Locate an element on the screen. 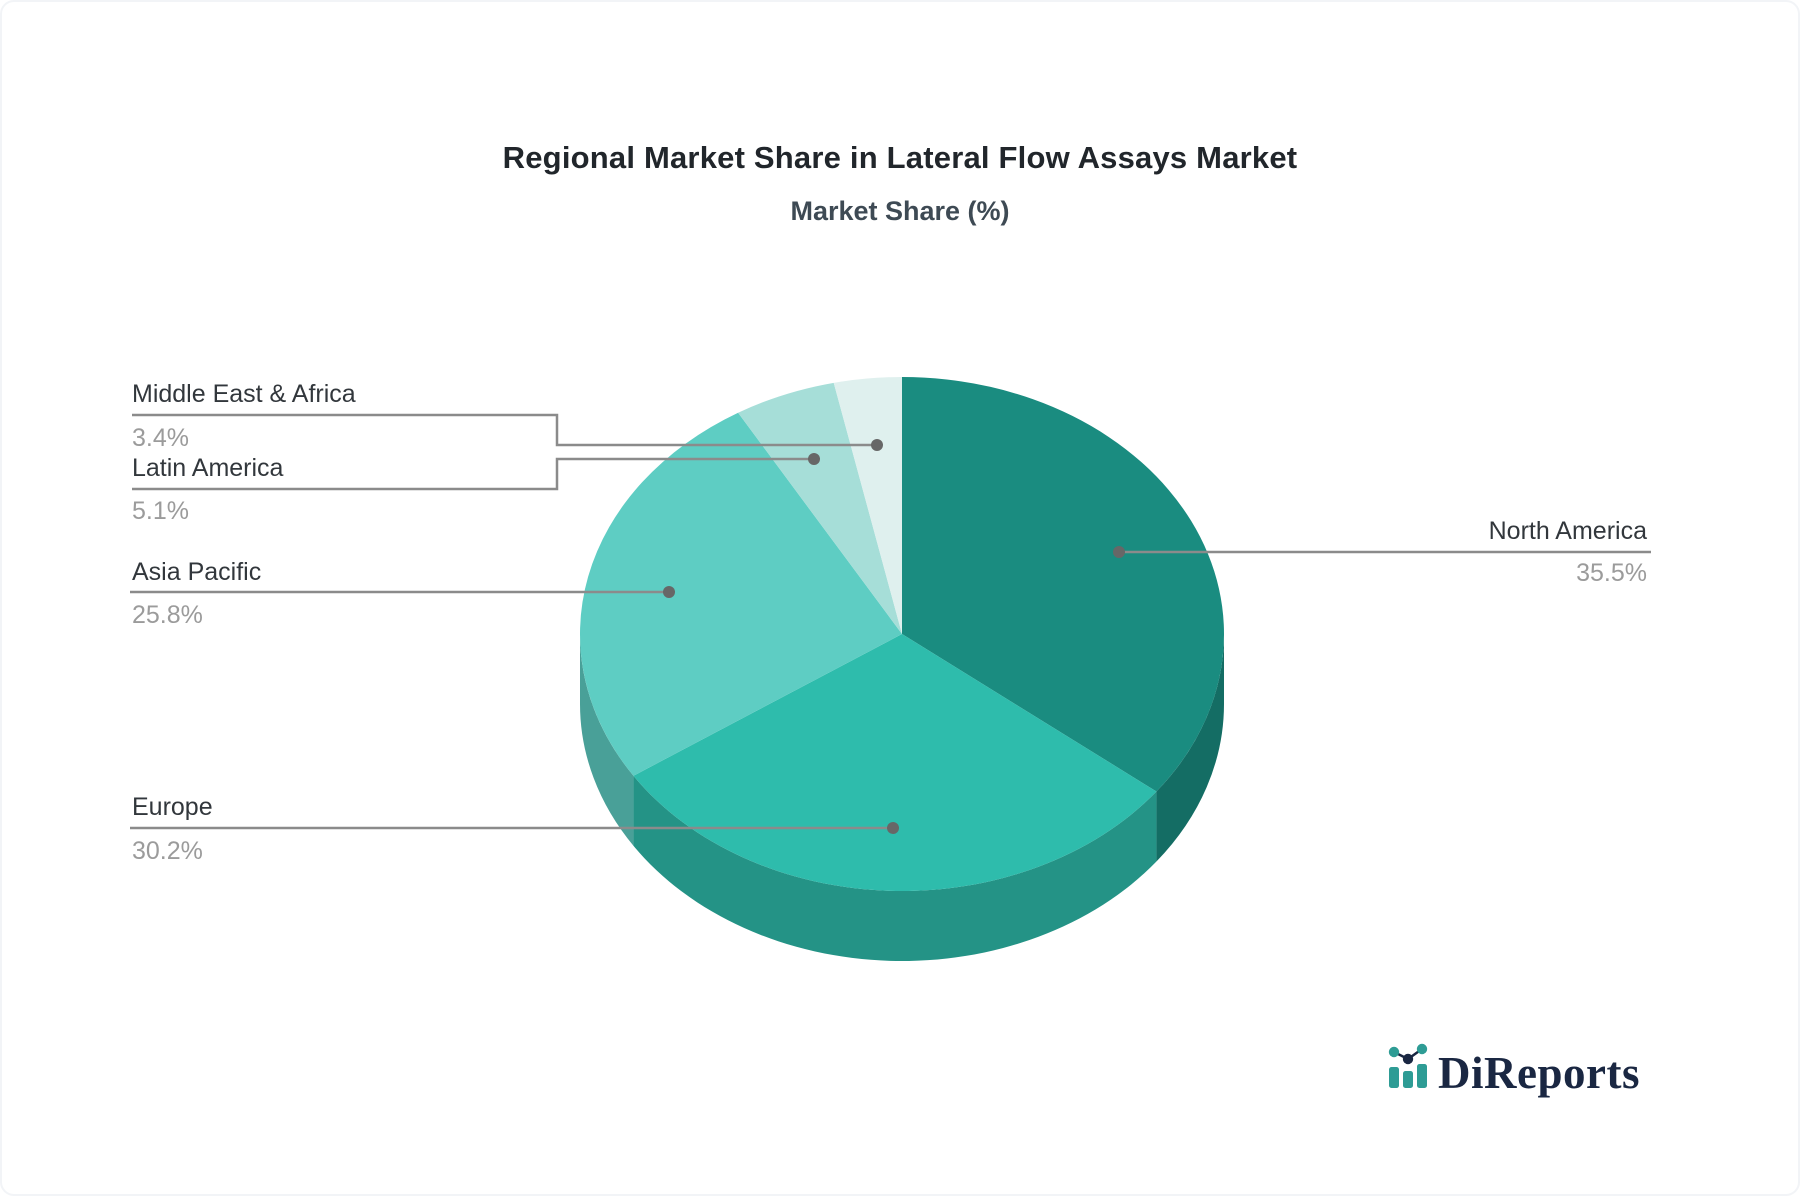 This screenshot has width=1800, height=1196. pct-europe: 30.2% is located at coordinates (167, 851).